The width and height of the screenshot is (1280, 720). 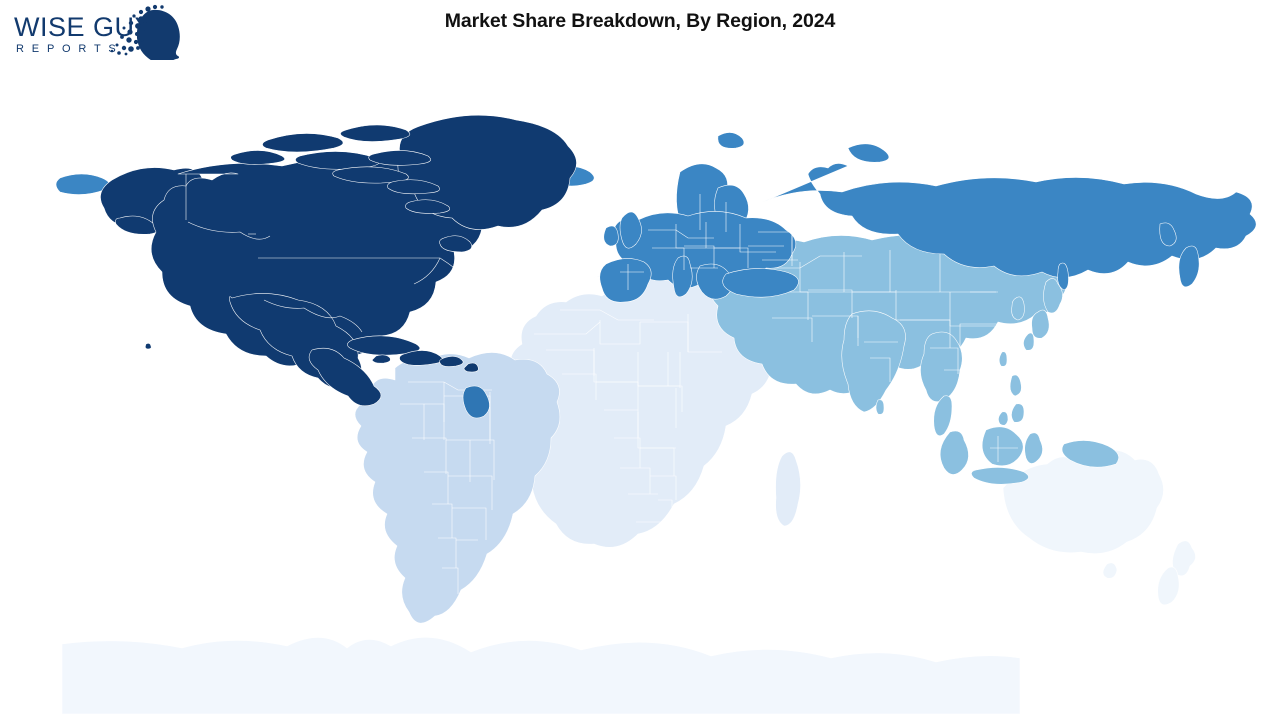 I want to click on region-asia-pacific, so click(x=914, y=359).